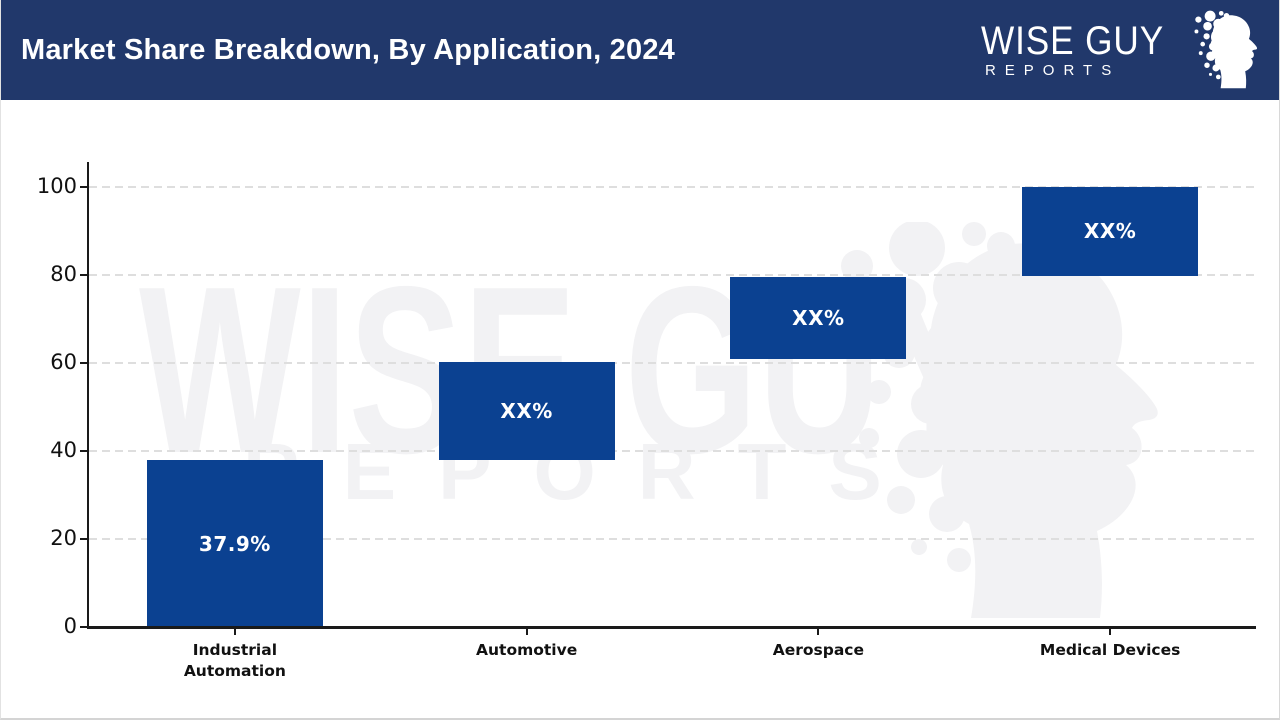  What do you see at coordinates (1230, 50) in the screenshot?
I see `logo-head-icon` at bounding box center [1230, 50].